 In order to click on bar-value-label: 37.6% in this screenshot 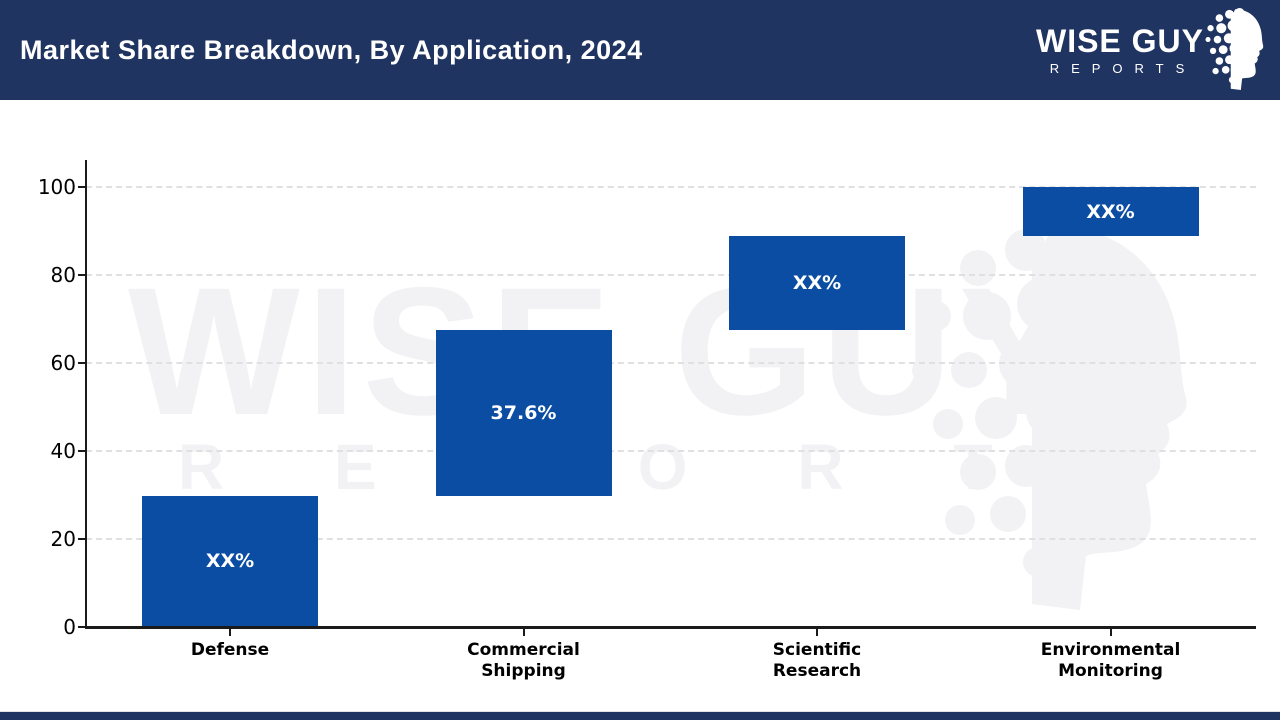, I will do `click(523, 413)`.